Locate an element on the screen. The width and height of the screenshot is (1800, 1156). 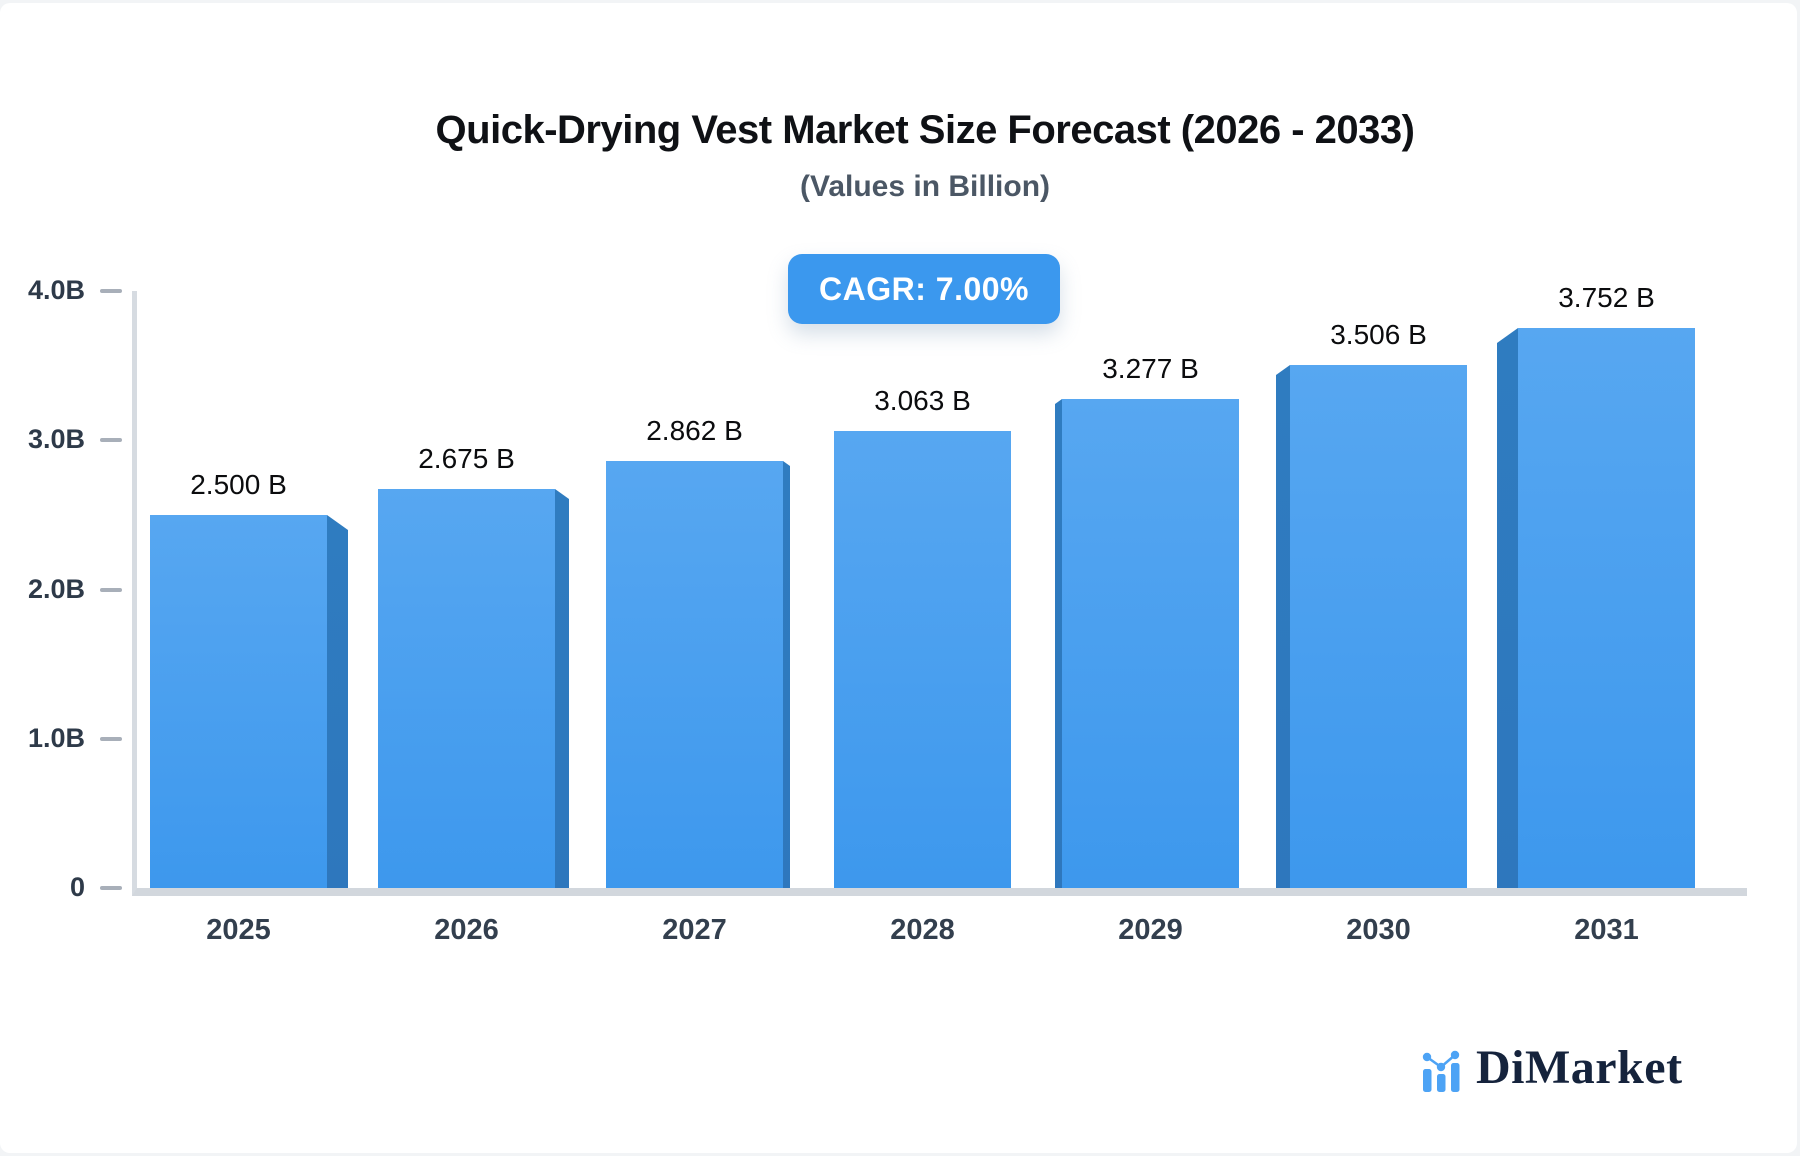
bar-2031 is located at coordinates (1606, 608).